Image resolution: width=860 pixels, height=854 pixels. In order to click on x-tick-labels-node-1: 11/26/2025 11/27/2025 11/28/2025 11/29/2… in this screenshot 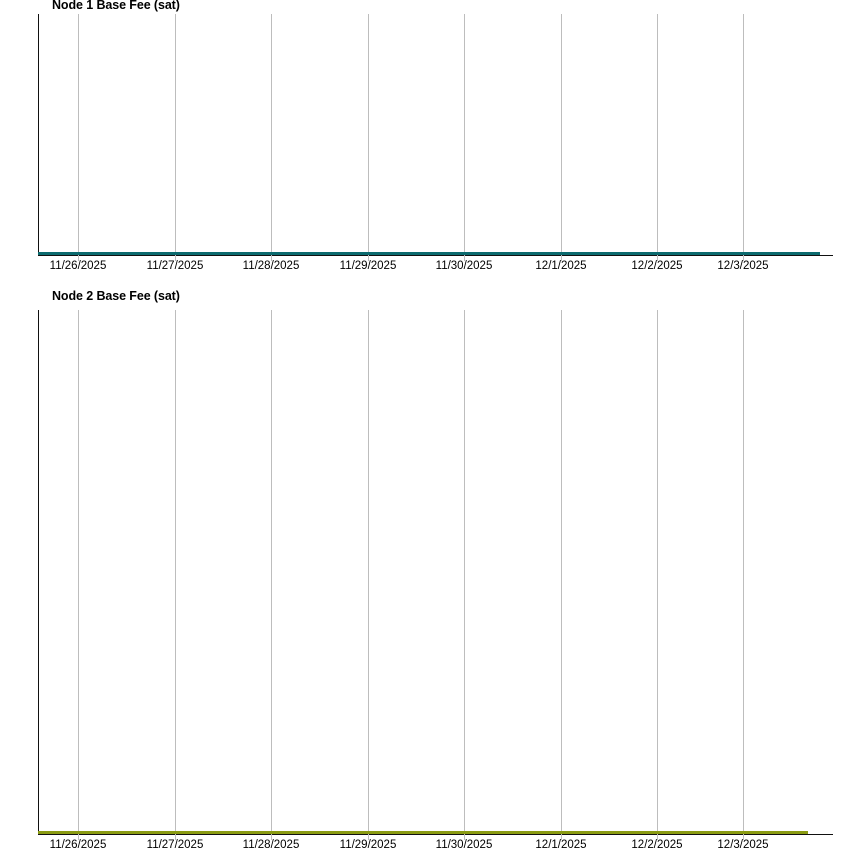, I will do `click(435, 267)`.